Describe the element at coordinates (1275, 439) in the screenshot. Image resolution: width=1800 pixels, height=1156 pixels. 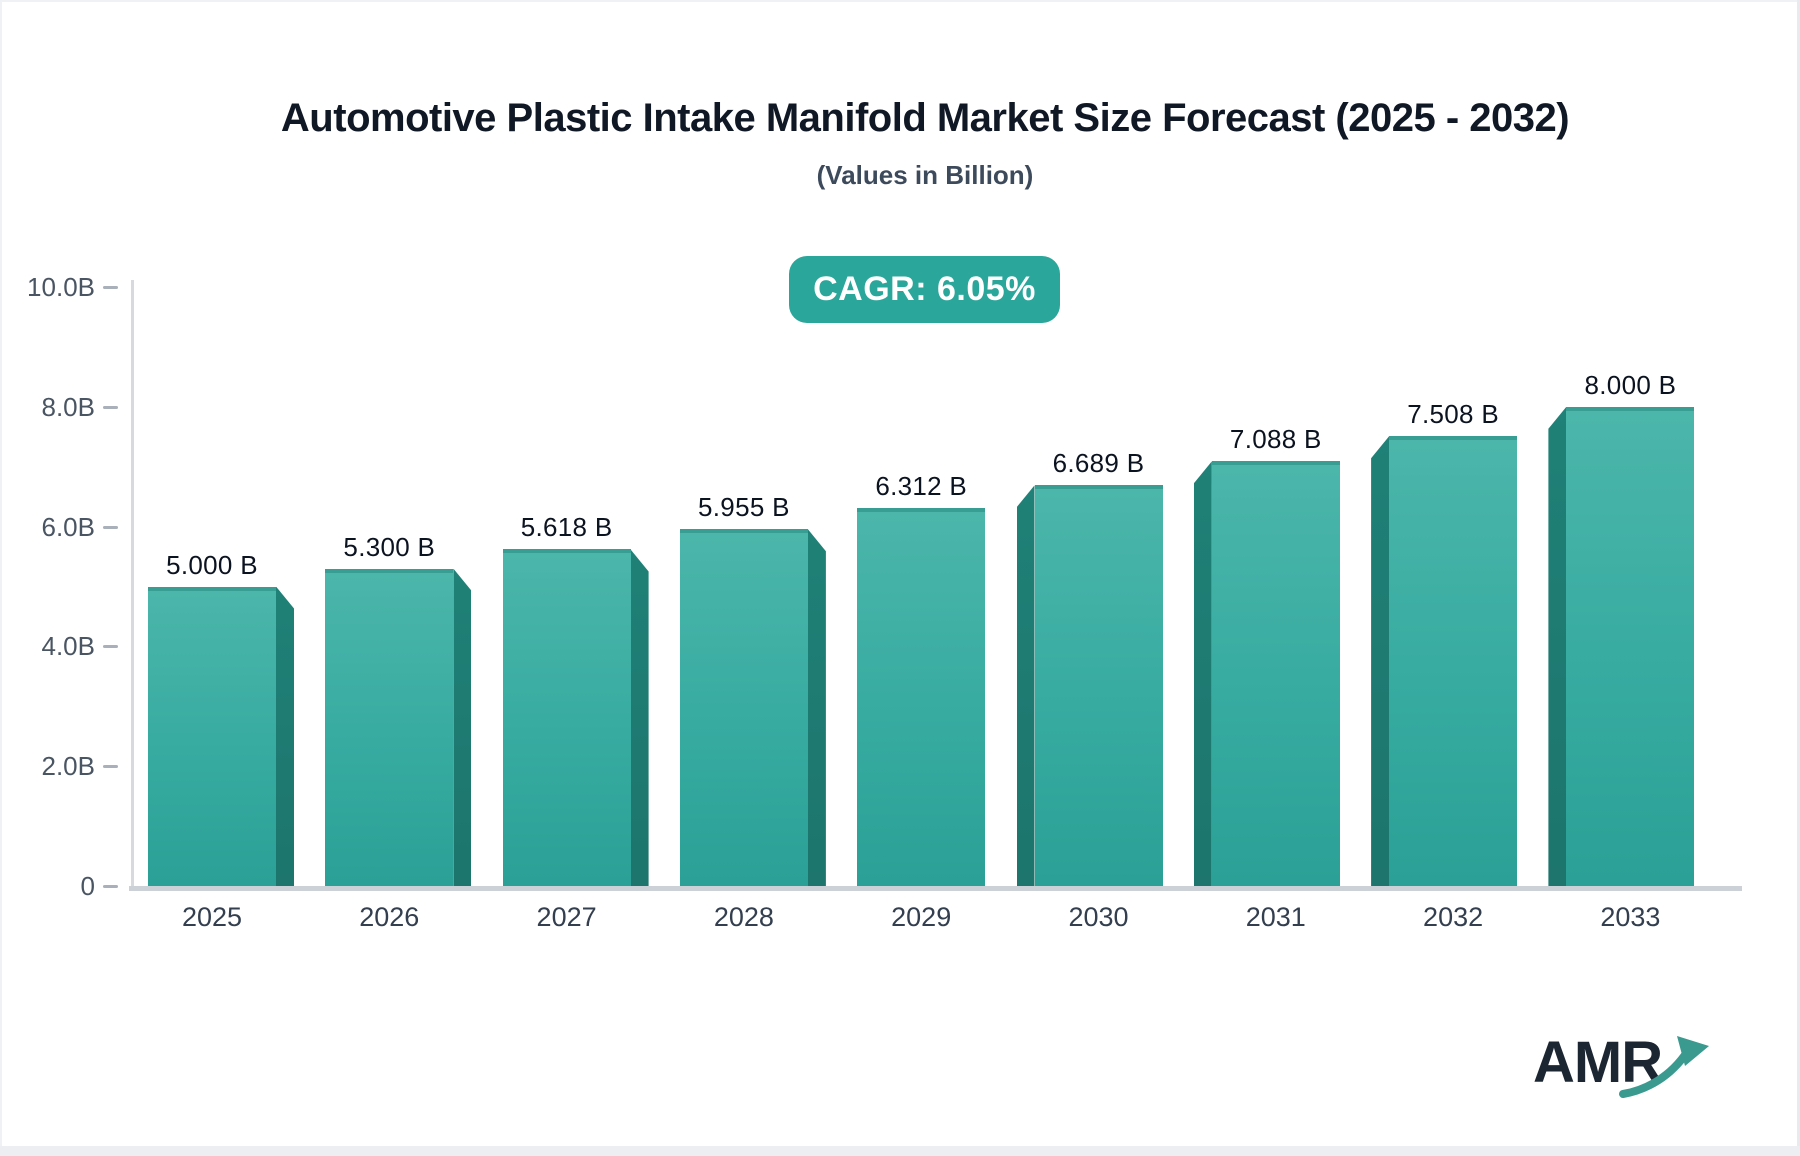
I see `bar-value-label: 7.088 B` at that location.